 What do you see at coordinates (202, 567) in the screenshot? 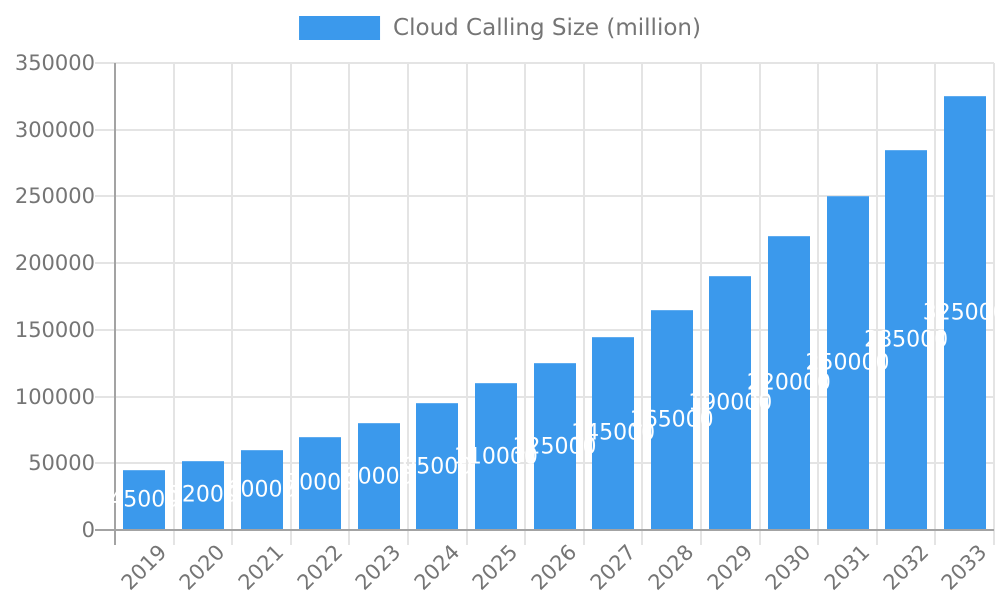
I see `x-tick-label: 2020` at bounding box center [202, 567].